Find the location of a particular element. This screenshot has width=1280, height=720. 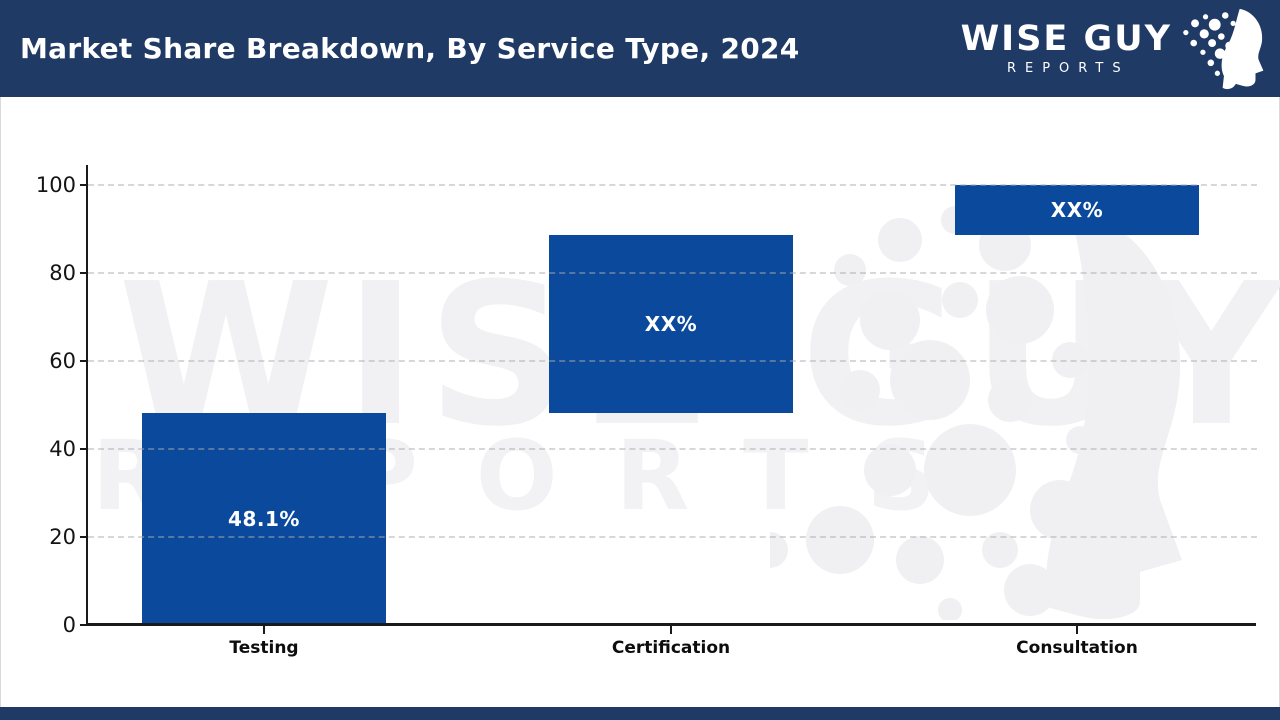

y-tick-label: 20 is located at coordinates (62, 537).